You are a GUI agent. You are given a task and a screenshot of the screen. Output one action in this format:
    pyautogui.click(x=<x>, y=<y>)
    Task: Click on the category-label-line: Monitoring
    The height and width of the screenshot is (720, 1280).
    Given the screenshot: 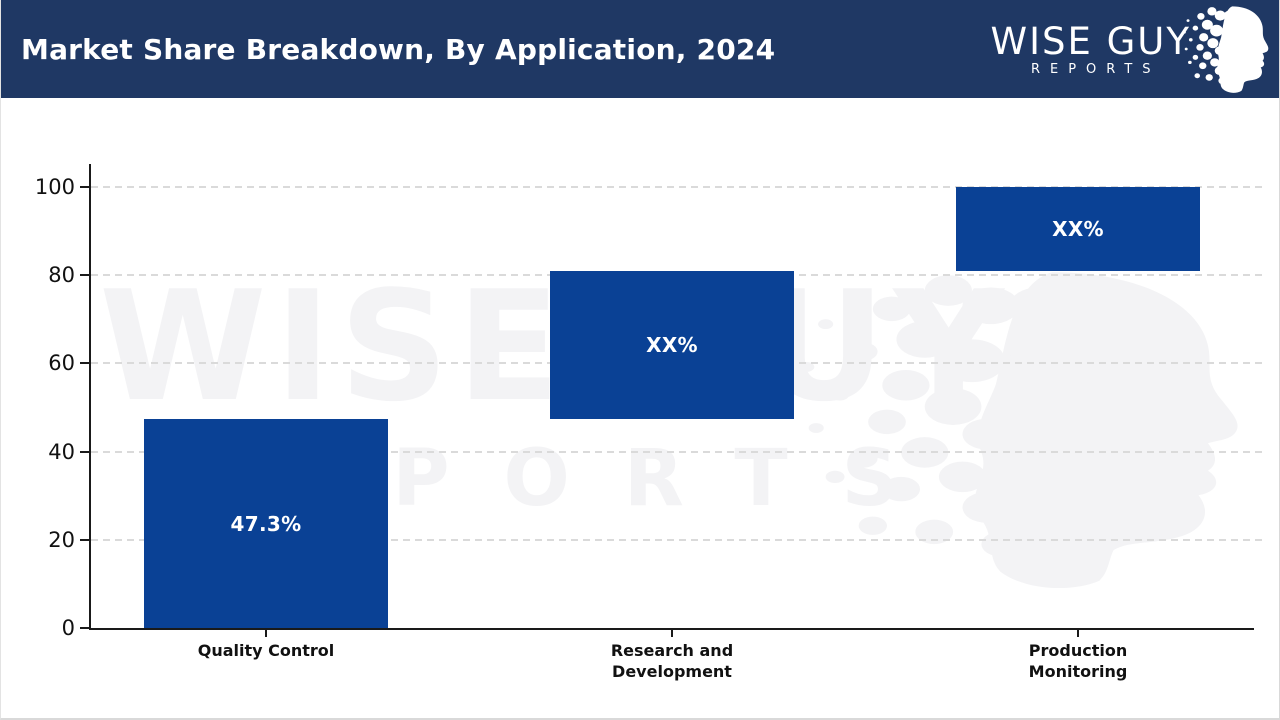 What is the action you would take?
    pyautogui.click(x=1078, y=671)
    